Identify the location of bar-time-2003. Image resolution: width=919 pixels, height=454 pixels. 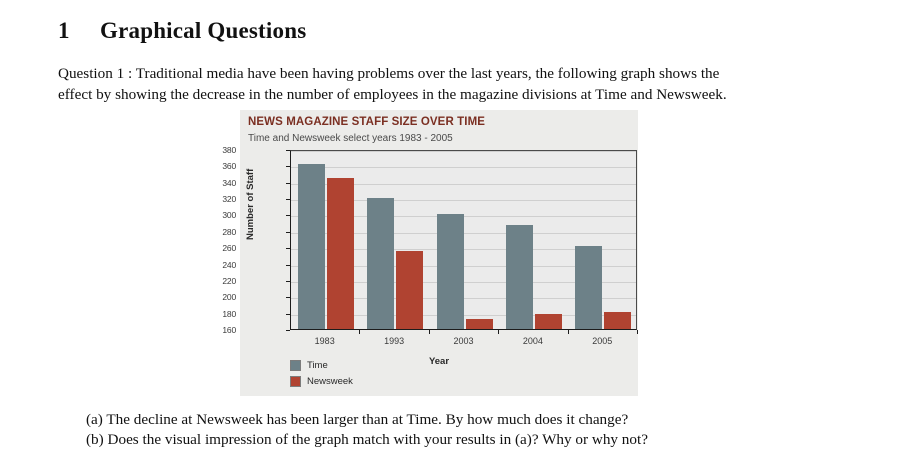
(450, 271).